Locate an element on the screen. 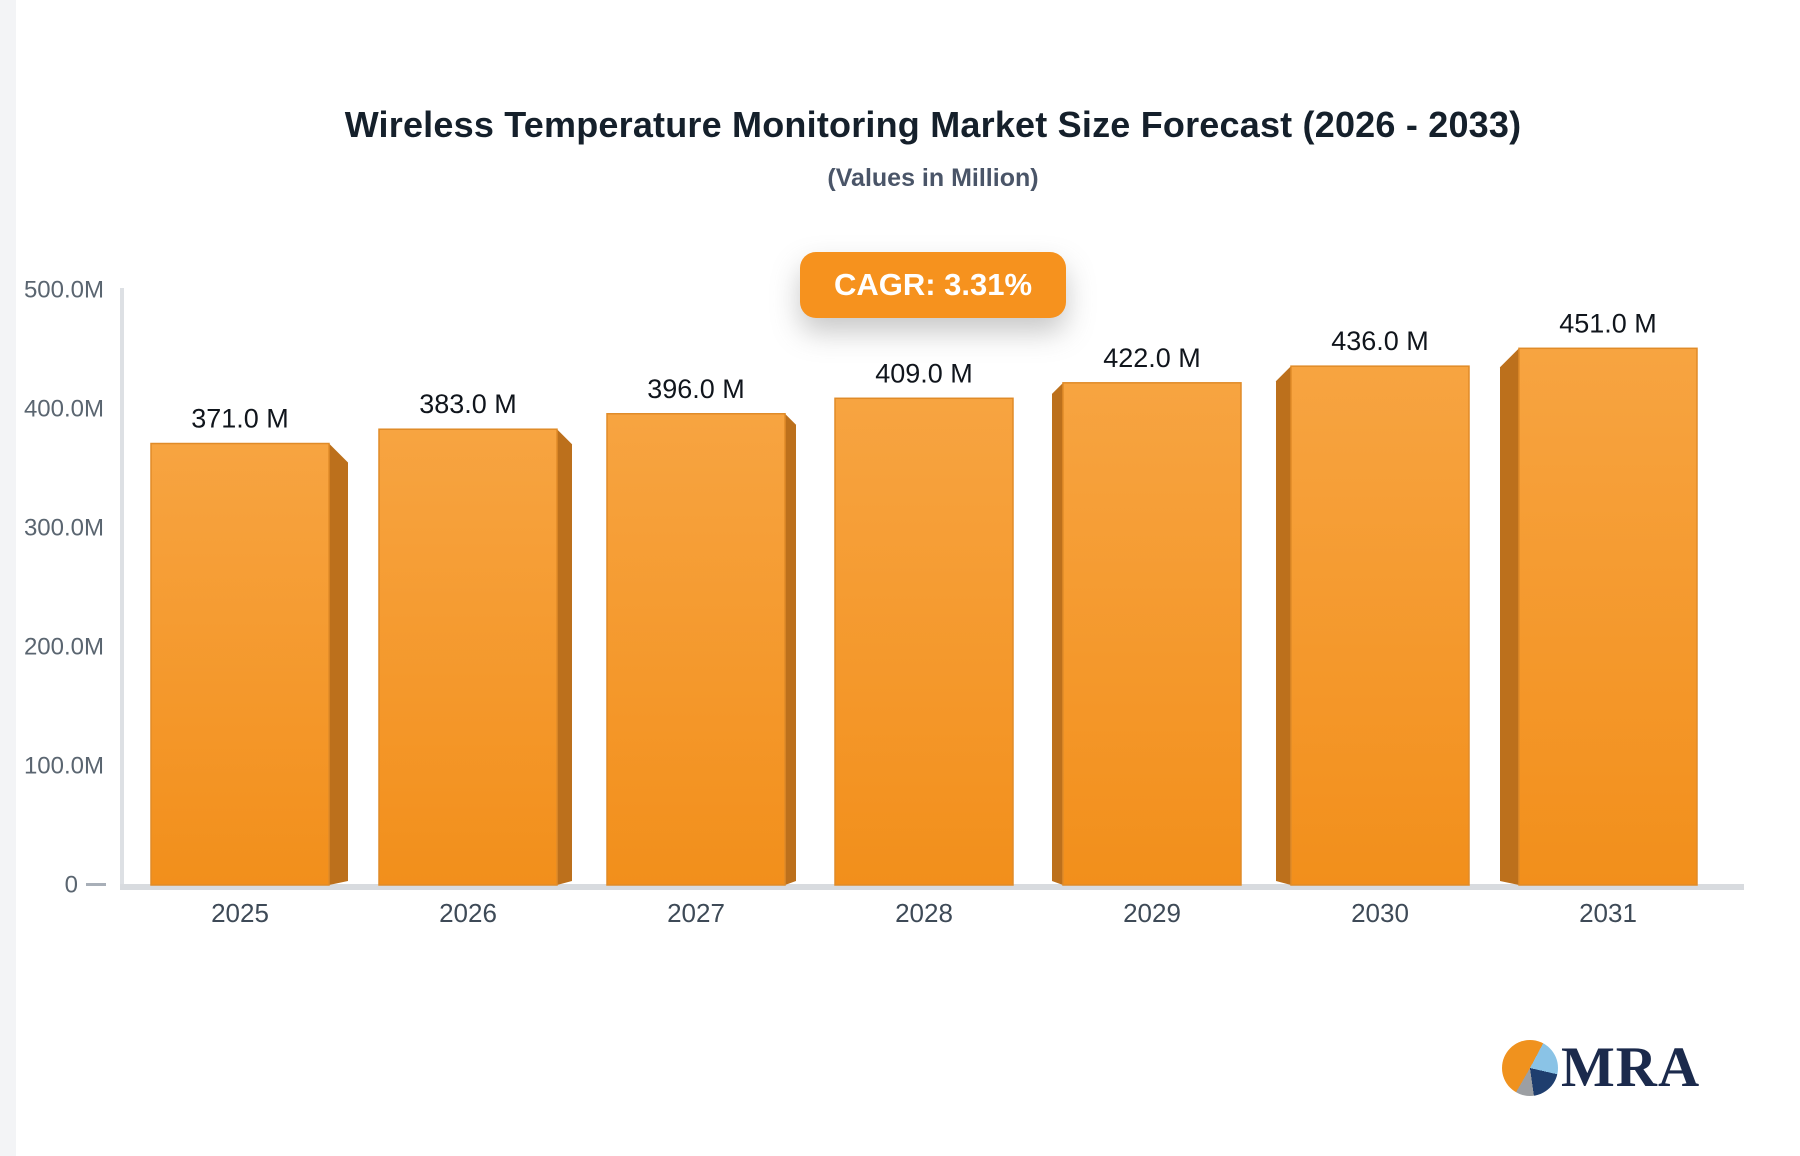 Image resolution: width=1800 pixels, height=1156 pixels. logo: MRA is located at coordinates (1601, 1067).